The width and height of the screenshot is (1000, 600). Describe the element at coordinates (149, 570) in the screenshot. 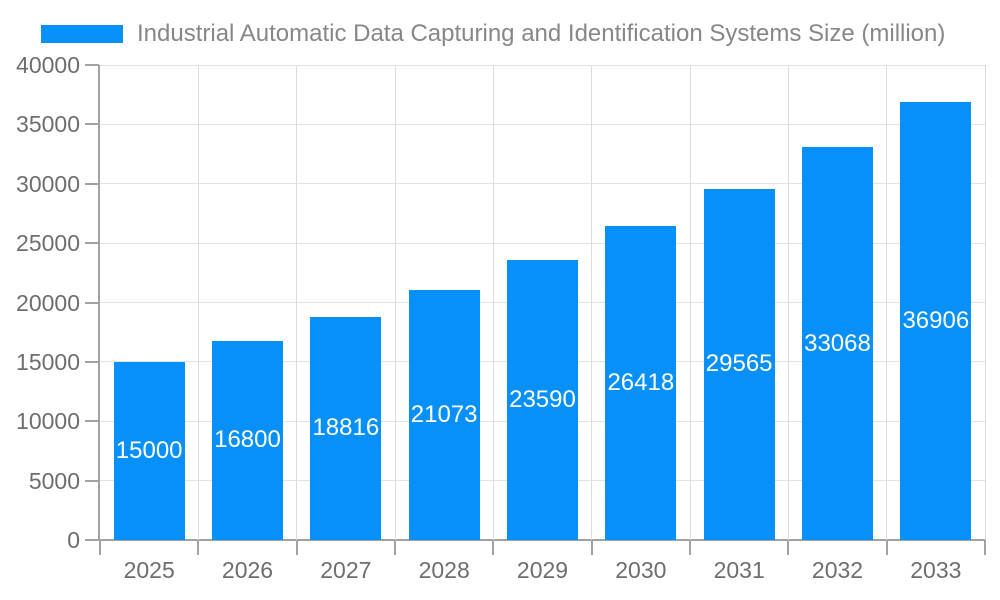

I see `x-axis-tick-label: 2025` at that location.